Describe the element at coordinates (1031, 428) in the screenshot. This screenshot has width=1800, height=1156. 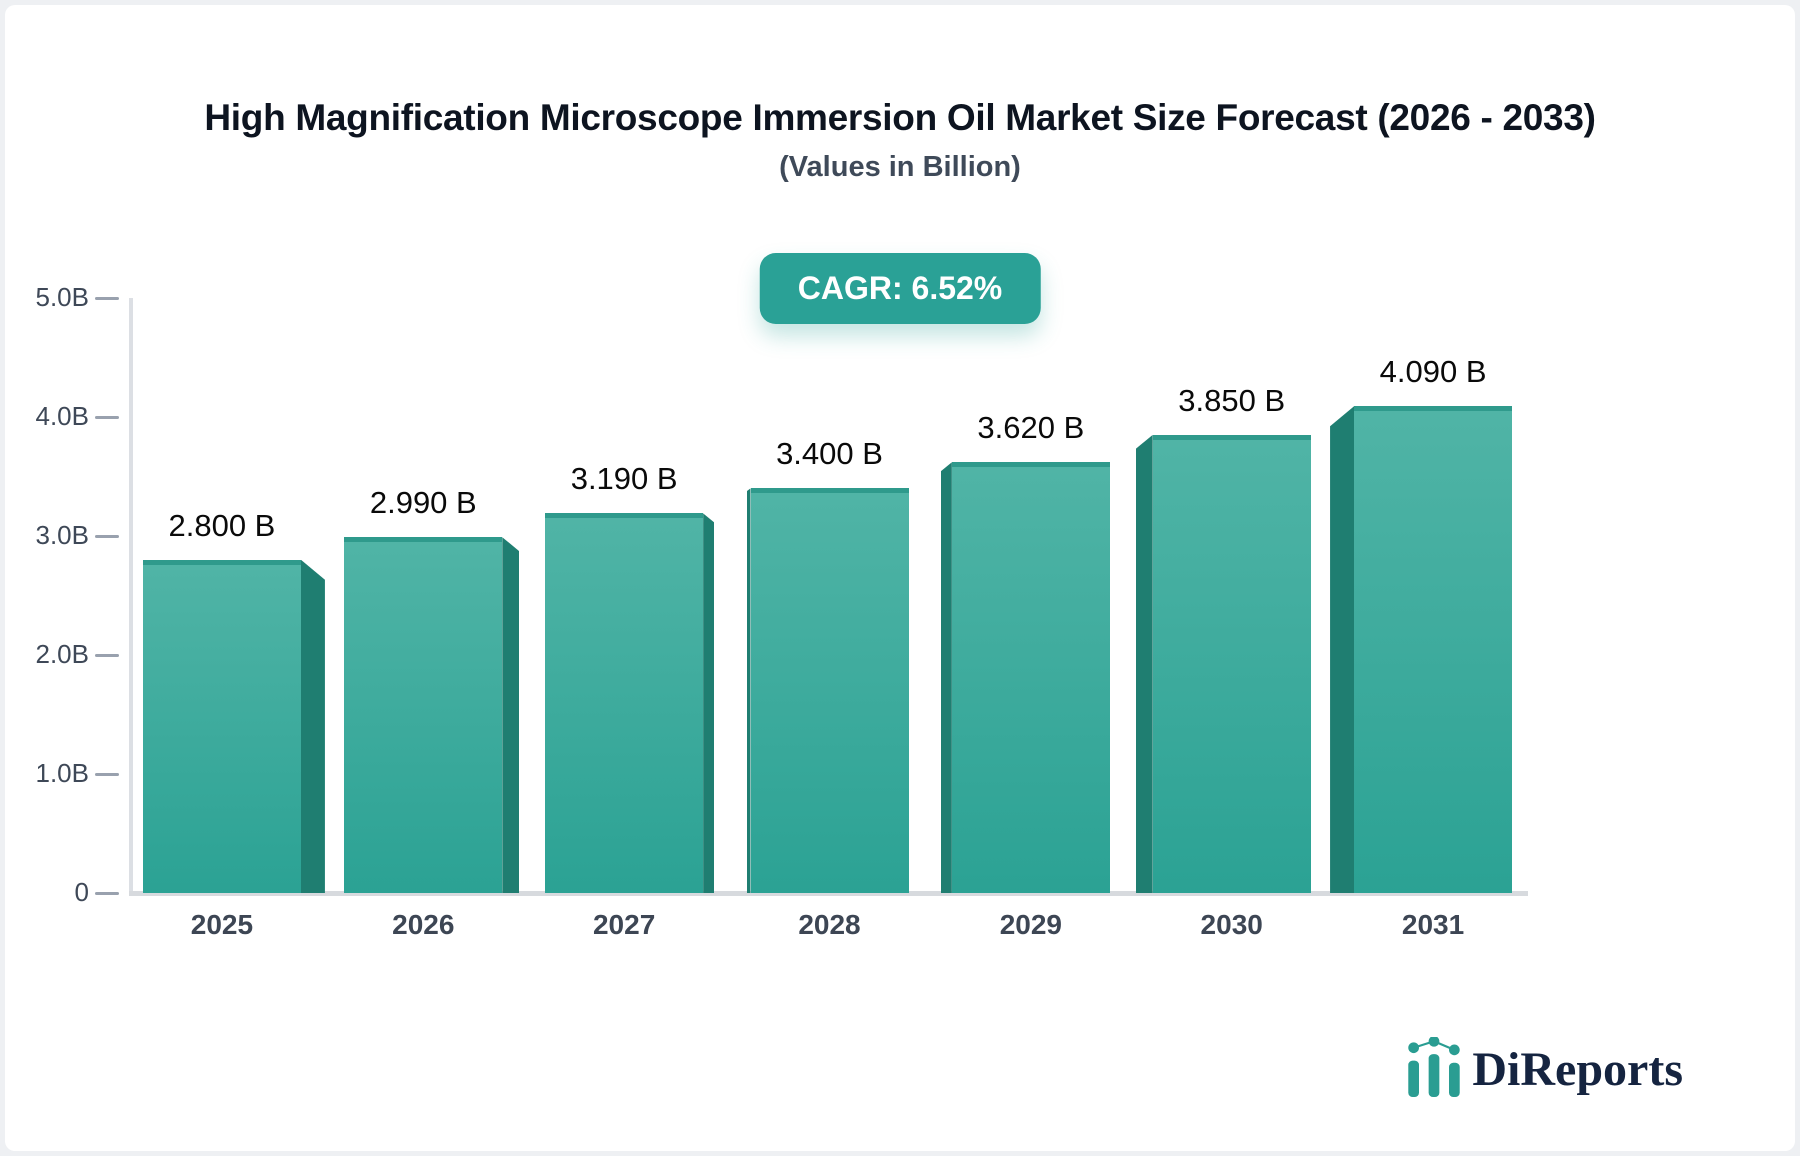
I see `bar-value-label: 3.620 B` at that location.